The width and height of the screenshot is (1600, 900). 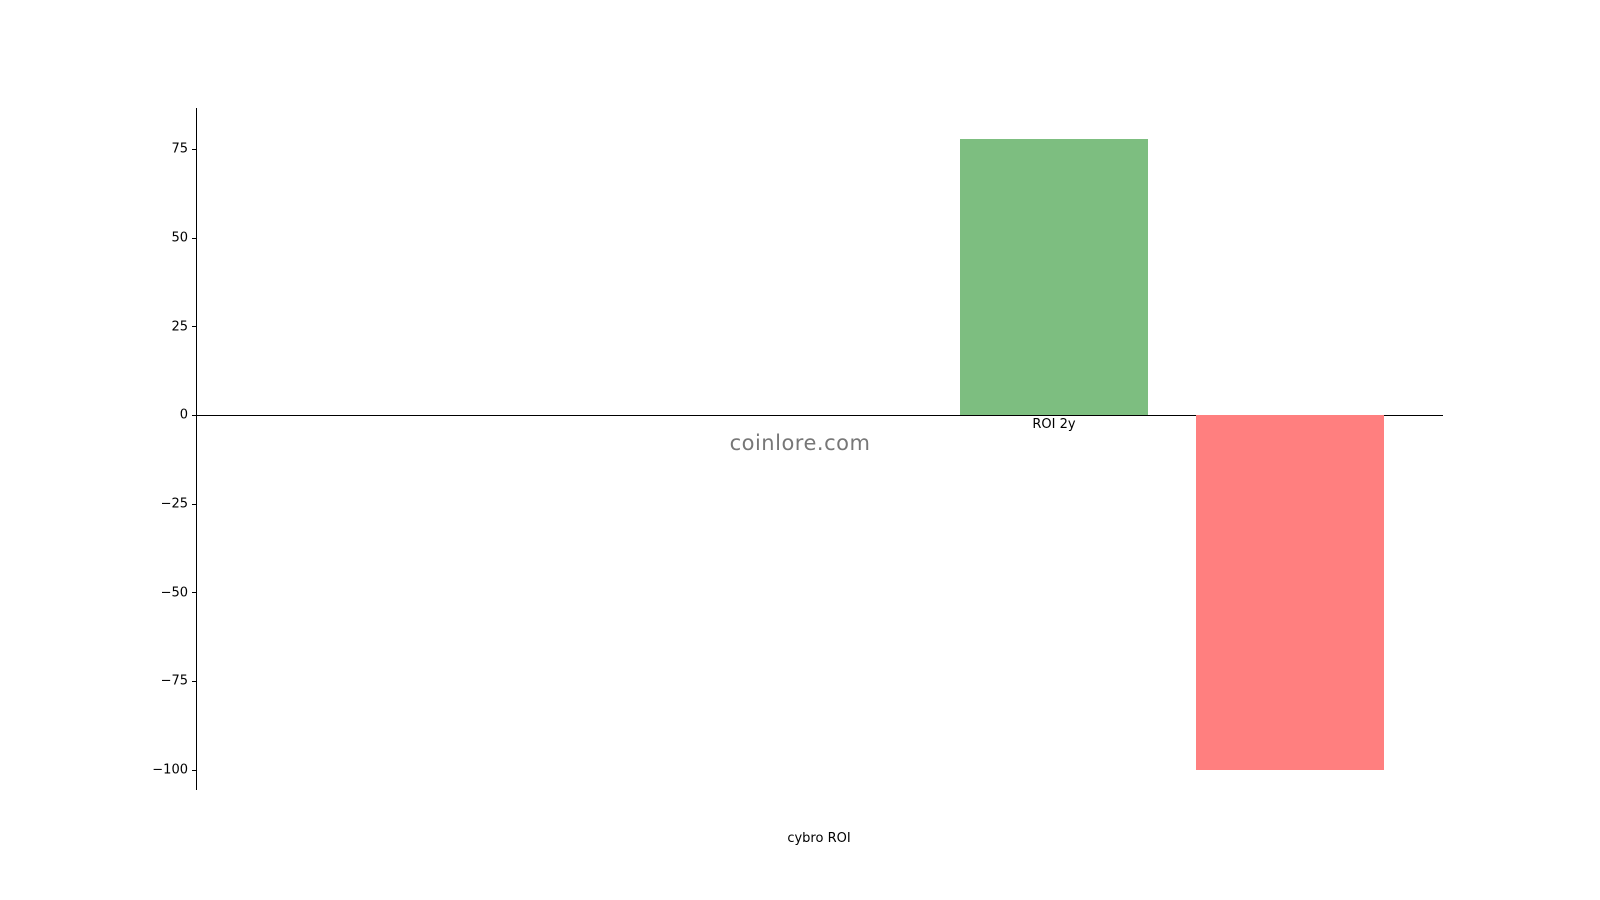 What do you see at coordinates (179, 327) in the screenshot?
I see `y-tick-label: 25` at bounding box center [179, 327].